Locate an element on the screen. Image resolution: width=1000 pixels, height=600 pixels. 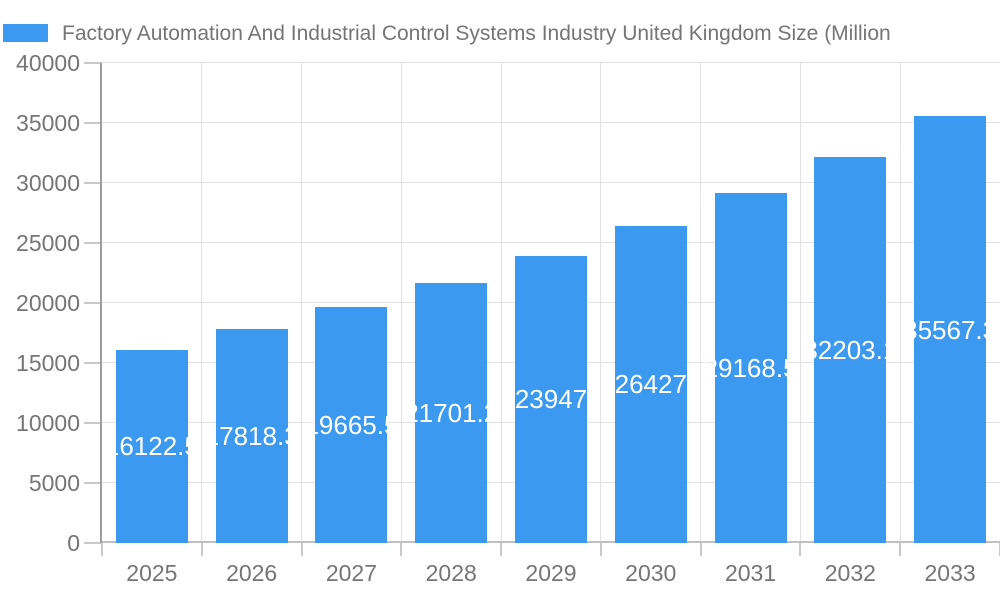
bar-value-label: 23947 is located at coordinates (551, 399).